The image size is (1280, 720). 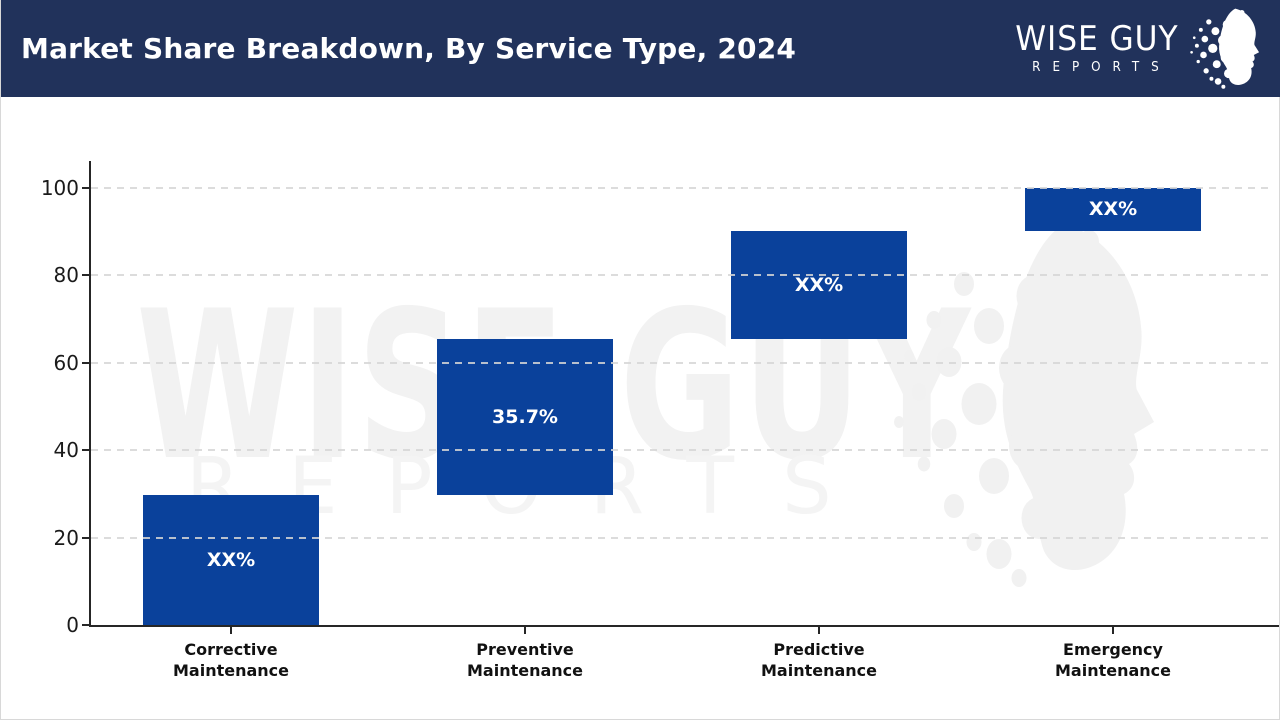 What do you see at coordinates (1112, 660) in the screenshot?
I see `category-label: Emergency Maintenance` at bounding box center [1112, 660].